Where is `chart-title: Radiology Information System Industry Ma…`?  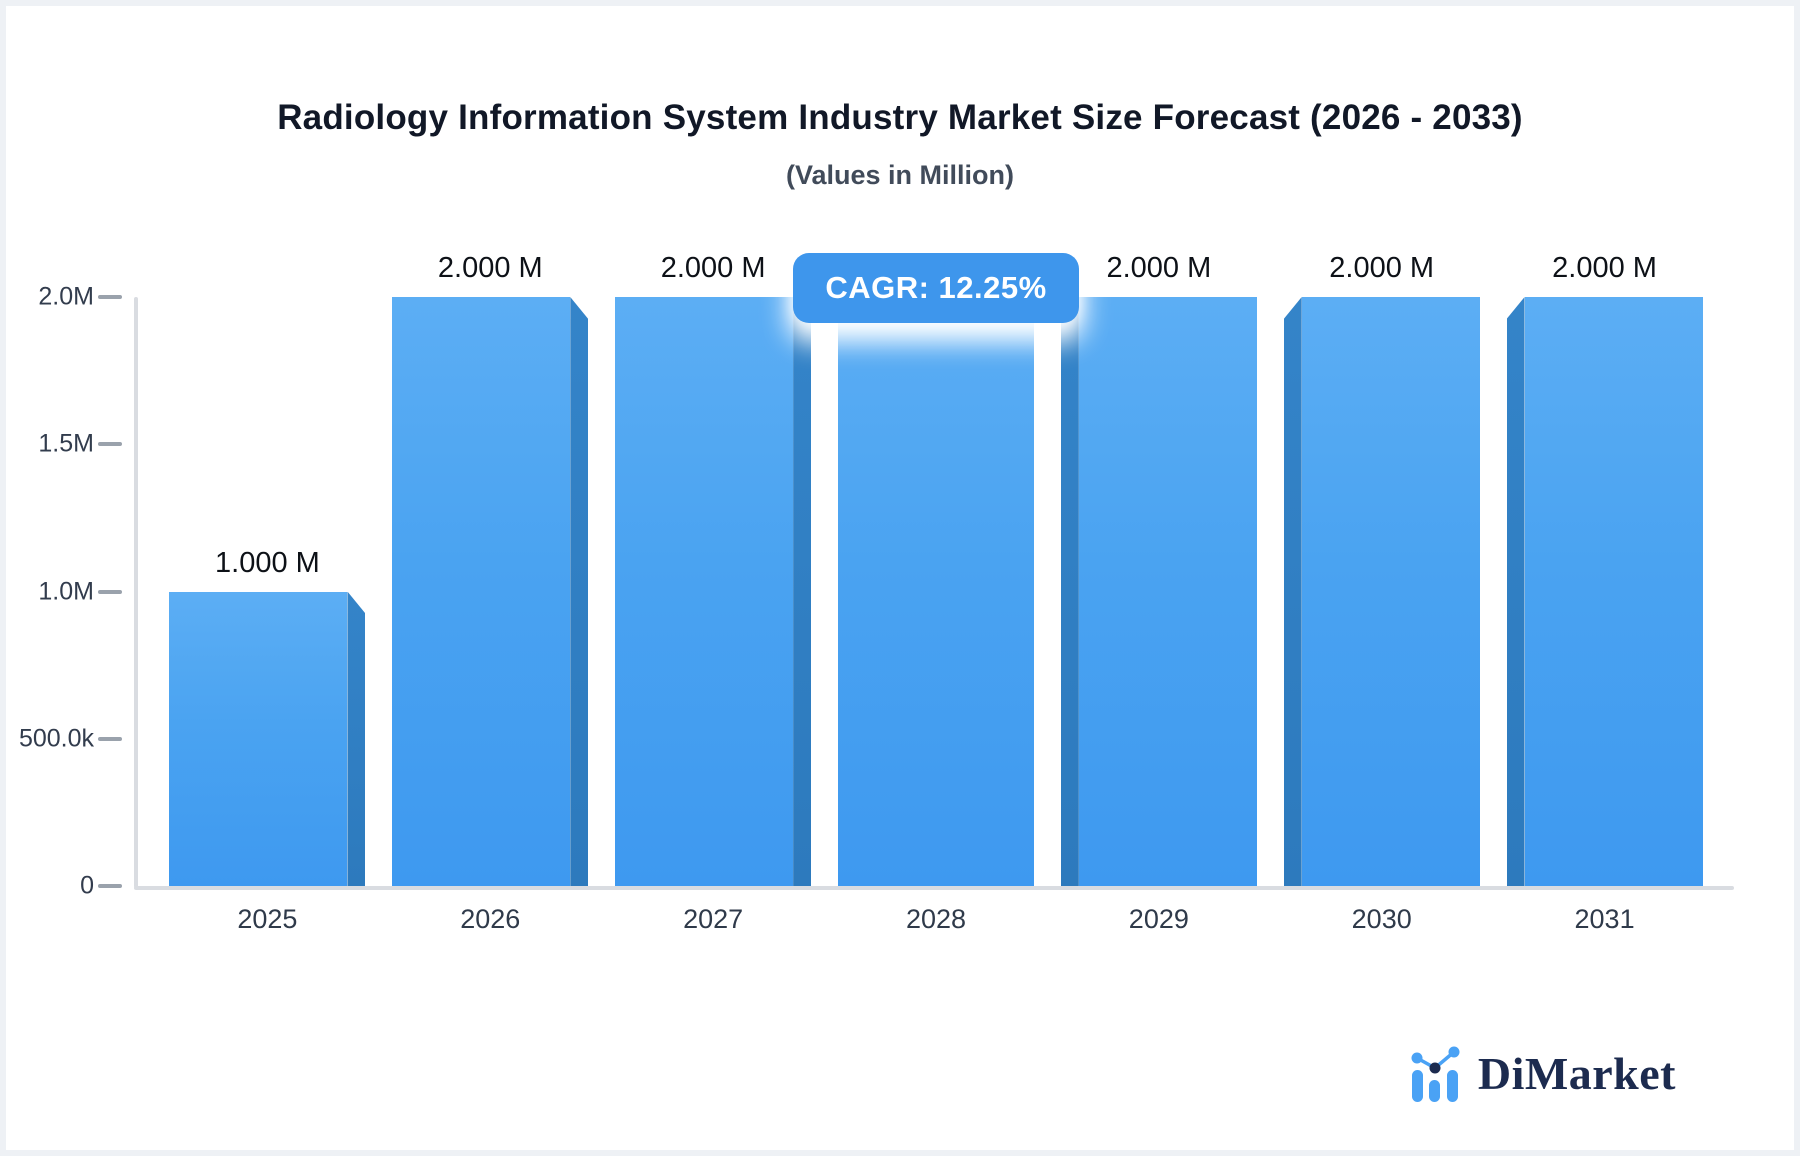 chart-title: Radiology Information System Industry Ma… is located at coordinates (900, 117).